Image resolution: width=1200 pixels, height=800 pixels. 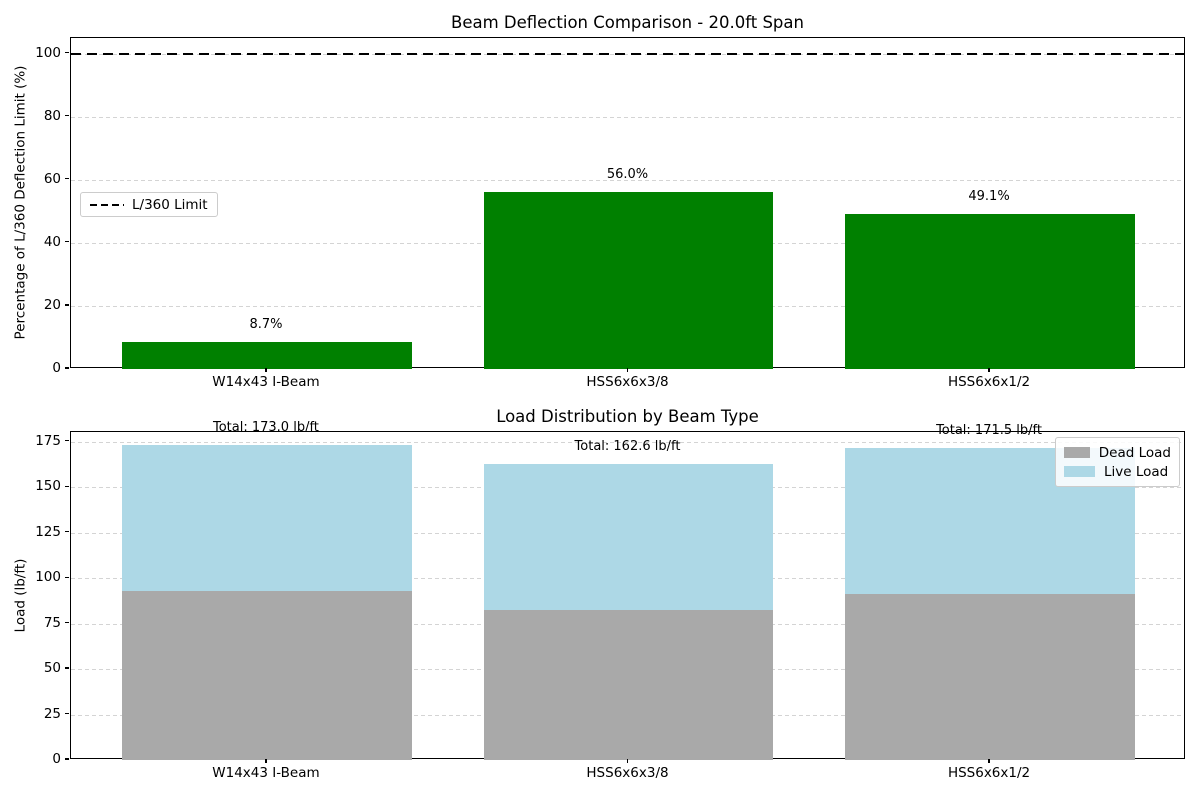 What do you see at coordinates (627, 53) in the screenshot?
I see `l360-limit-line` at bounding box center [627, 53].